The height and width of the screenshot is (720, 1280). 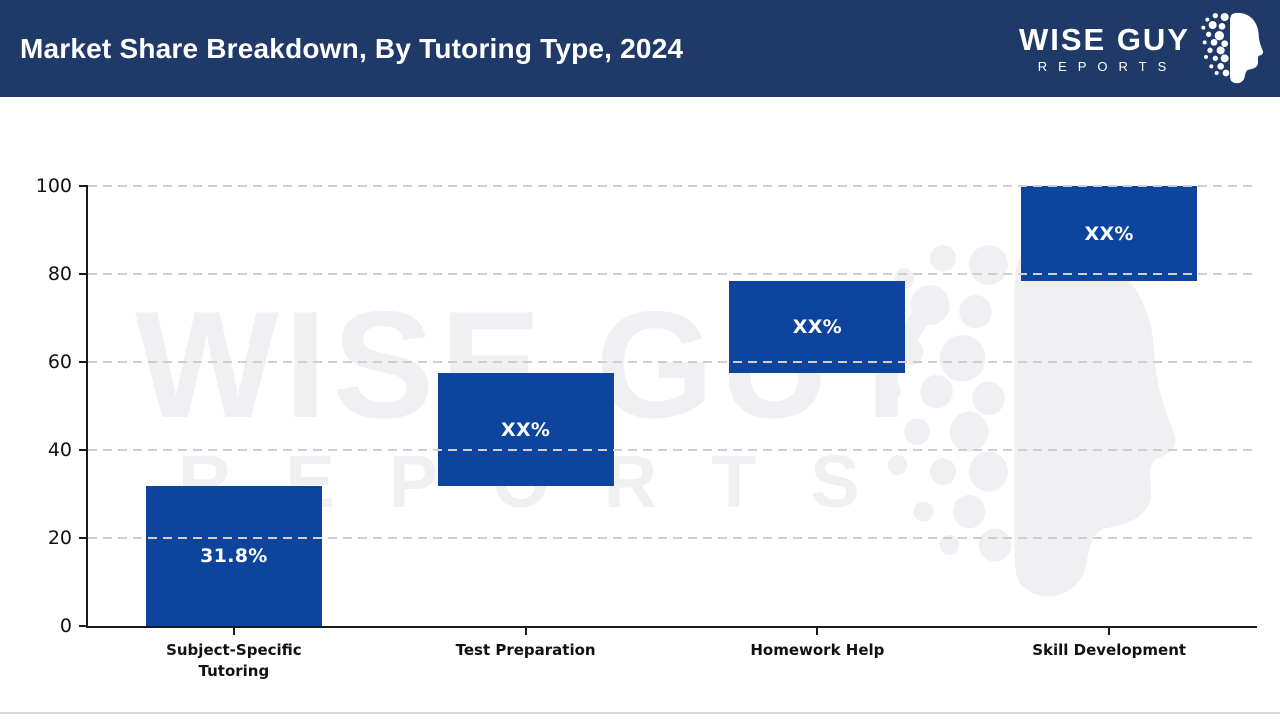 I want to click on logo-wordmark: WISE GUY, so click(x=1104, y=40).